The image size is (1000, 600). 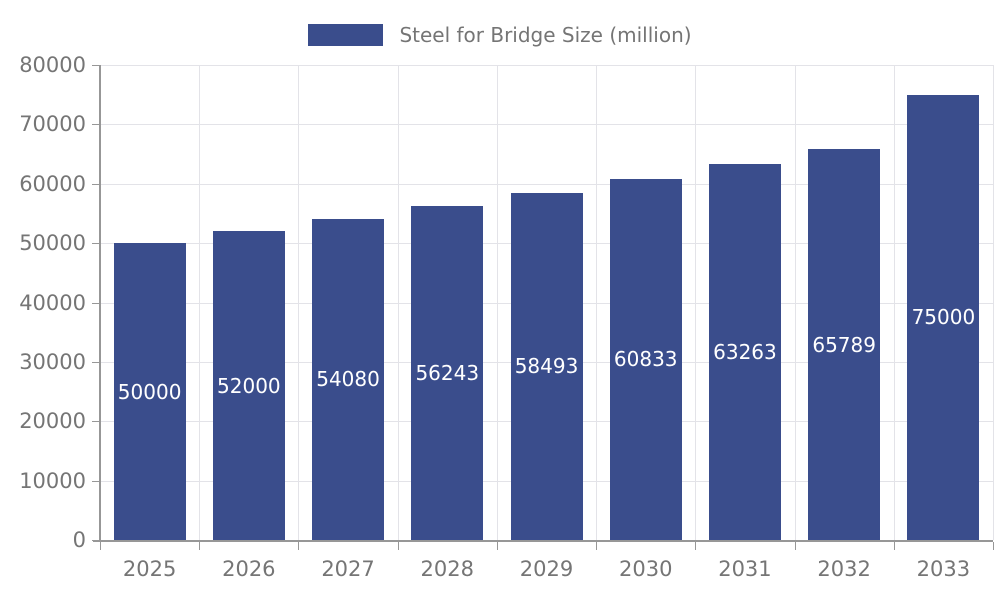 I want to click on legend-label: Steel for Bridge Size (million), so click(x=545, y=35).